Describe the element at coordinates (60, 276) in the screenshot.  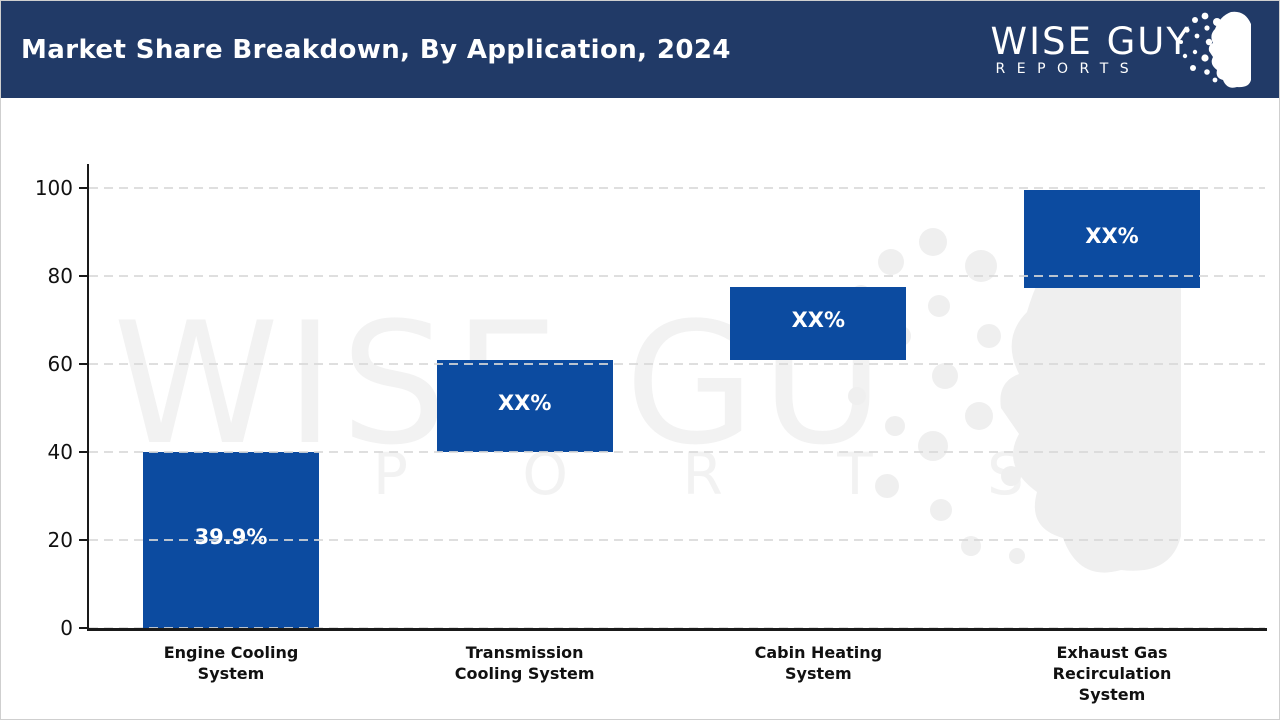
I see `y-tick-label: 80` at that location.